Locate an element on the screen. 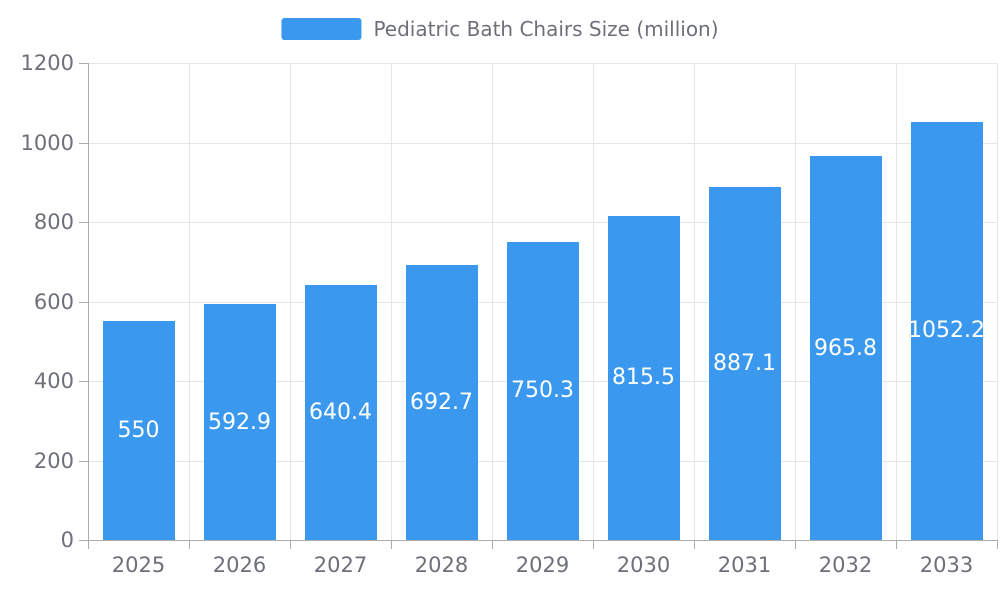 This screenshot has width=1000, height=600. bar-value-label: 1052.2 is located at coordinates (946, 331).